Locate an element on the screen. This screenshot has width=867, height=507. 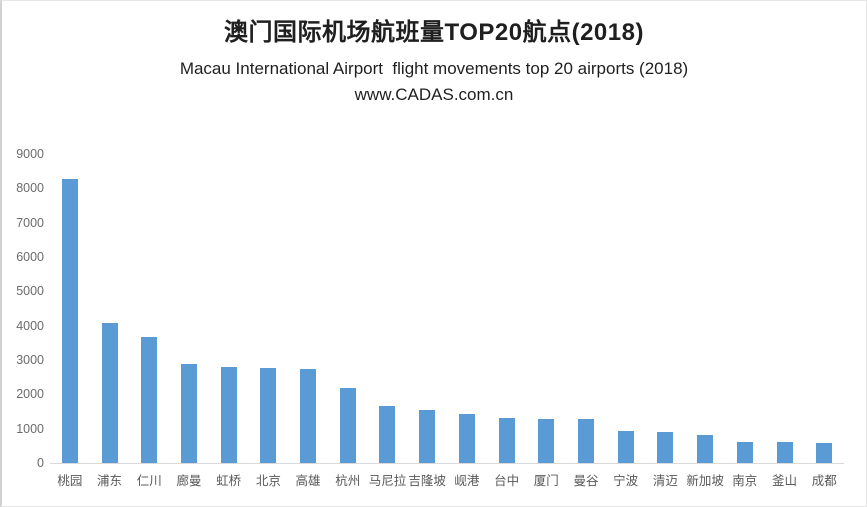
x-tick-label: 宁波 is located at coordinates (626, 481).